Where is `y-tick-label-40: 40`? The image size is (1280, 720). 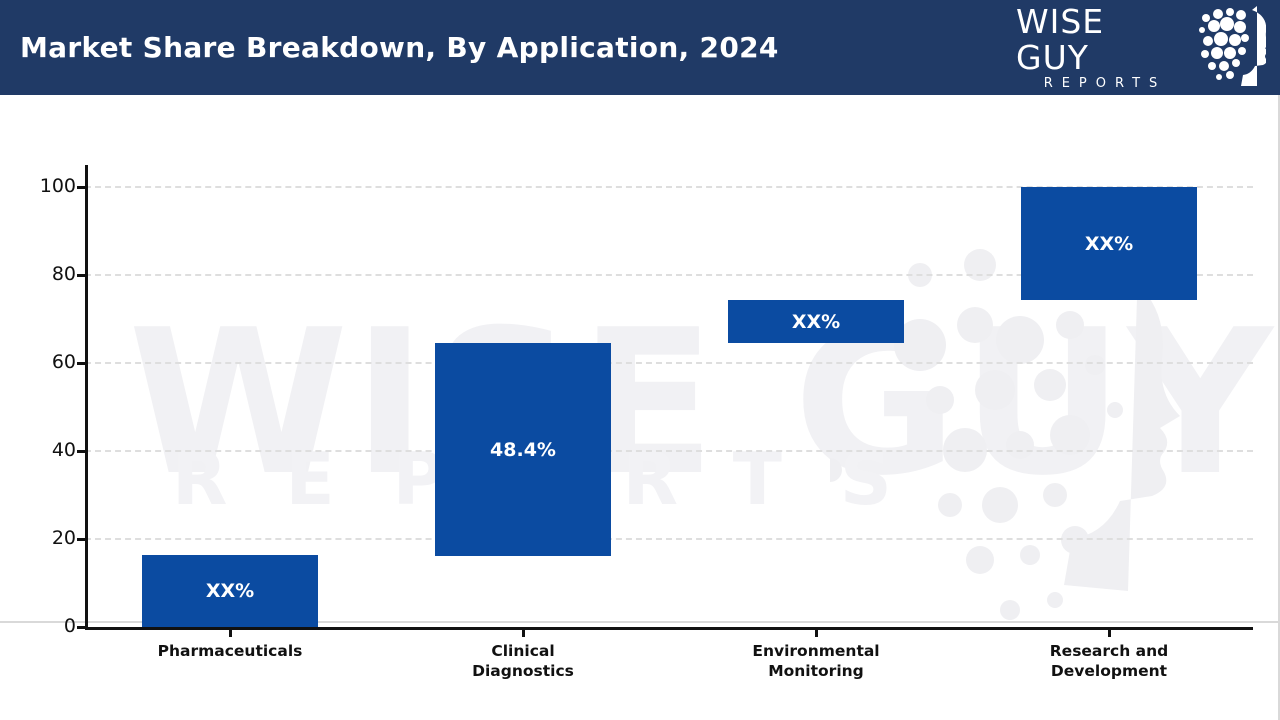
y-tick-label-40: 40 is located at coordinates (63, 450).